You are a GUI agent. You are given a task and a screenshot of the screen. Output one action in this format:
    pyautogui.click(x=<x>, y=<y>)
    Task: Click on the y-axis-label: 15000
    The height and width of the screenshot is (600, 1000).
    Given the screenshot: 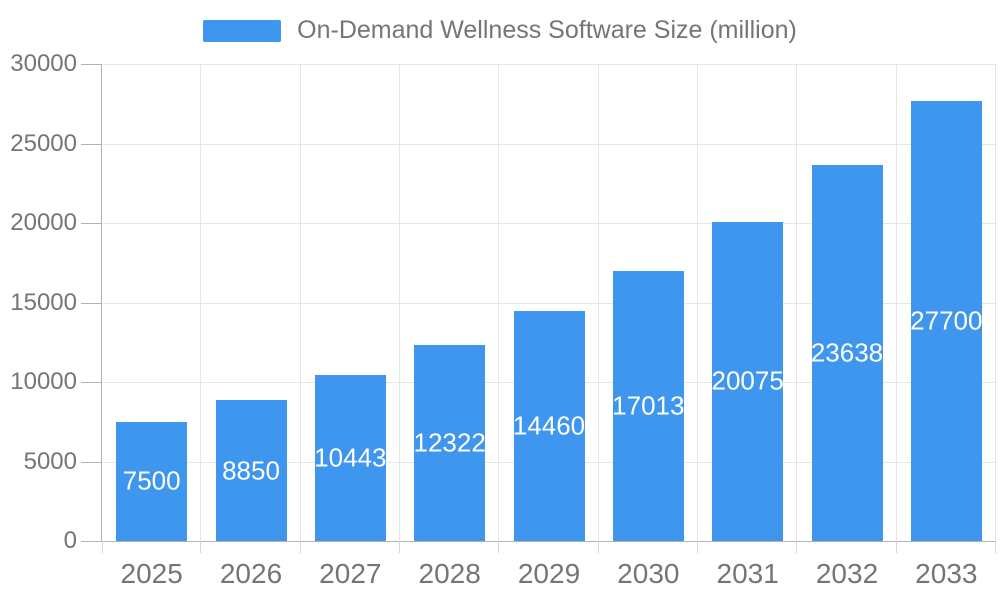 What is the action you would take?
    pyautogui.click(x=43, y=302)
    